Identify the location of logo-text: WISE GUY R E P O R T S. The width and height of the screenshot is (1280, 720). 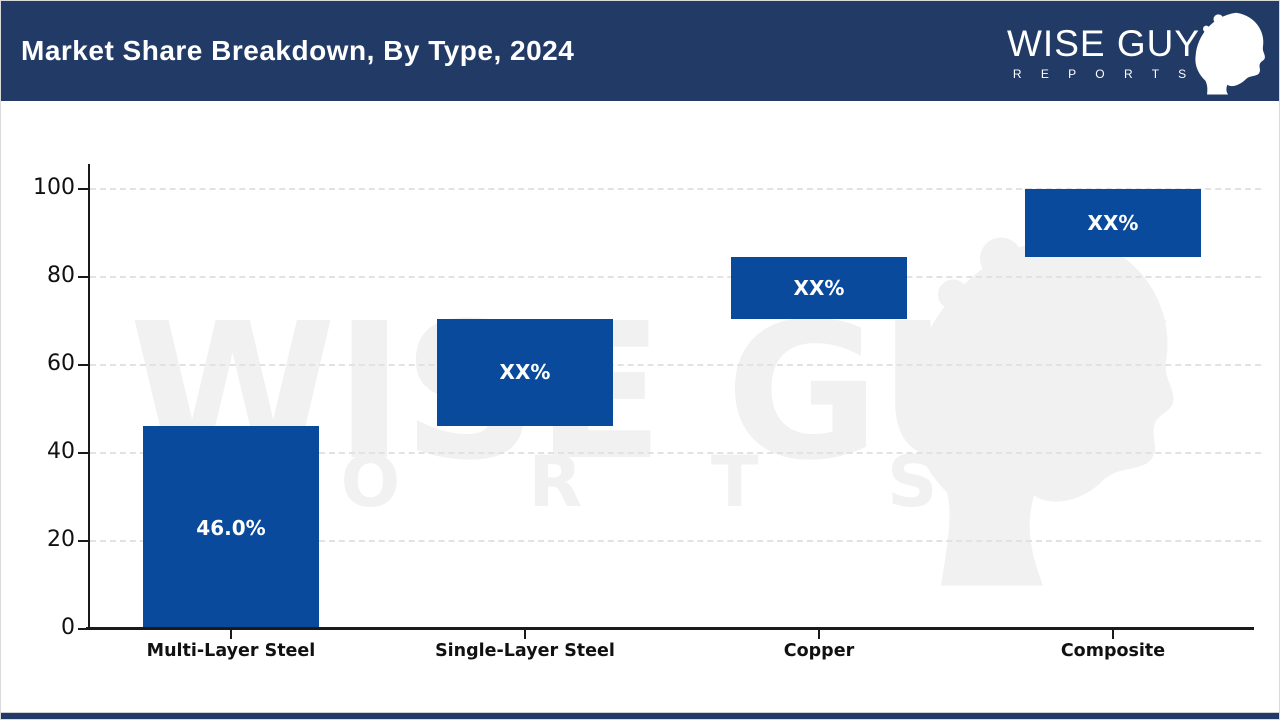
(1103, 52).